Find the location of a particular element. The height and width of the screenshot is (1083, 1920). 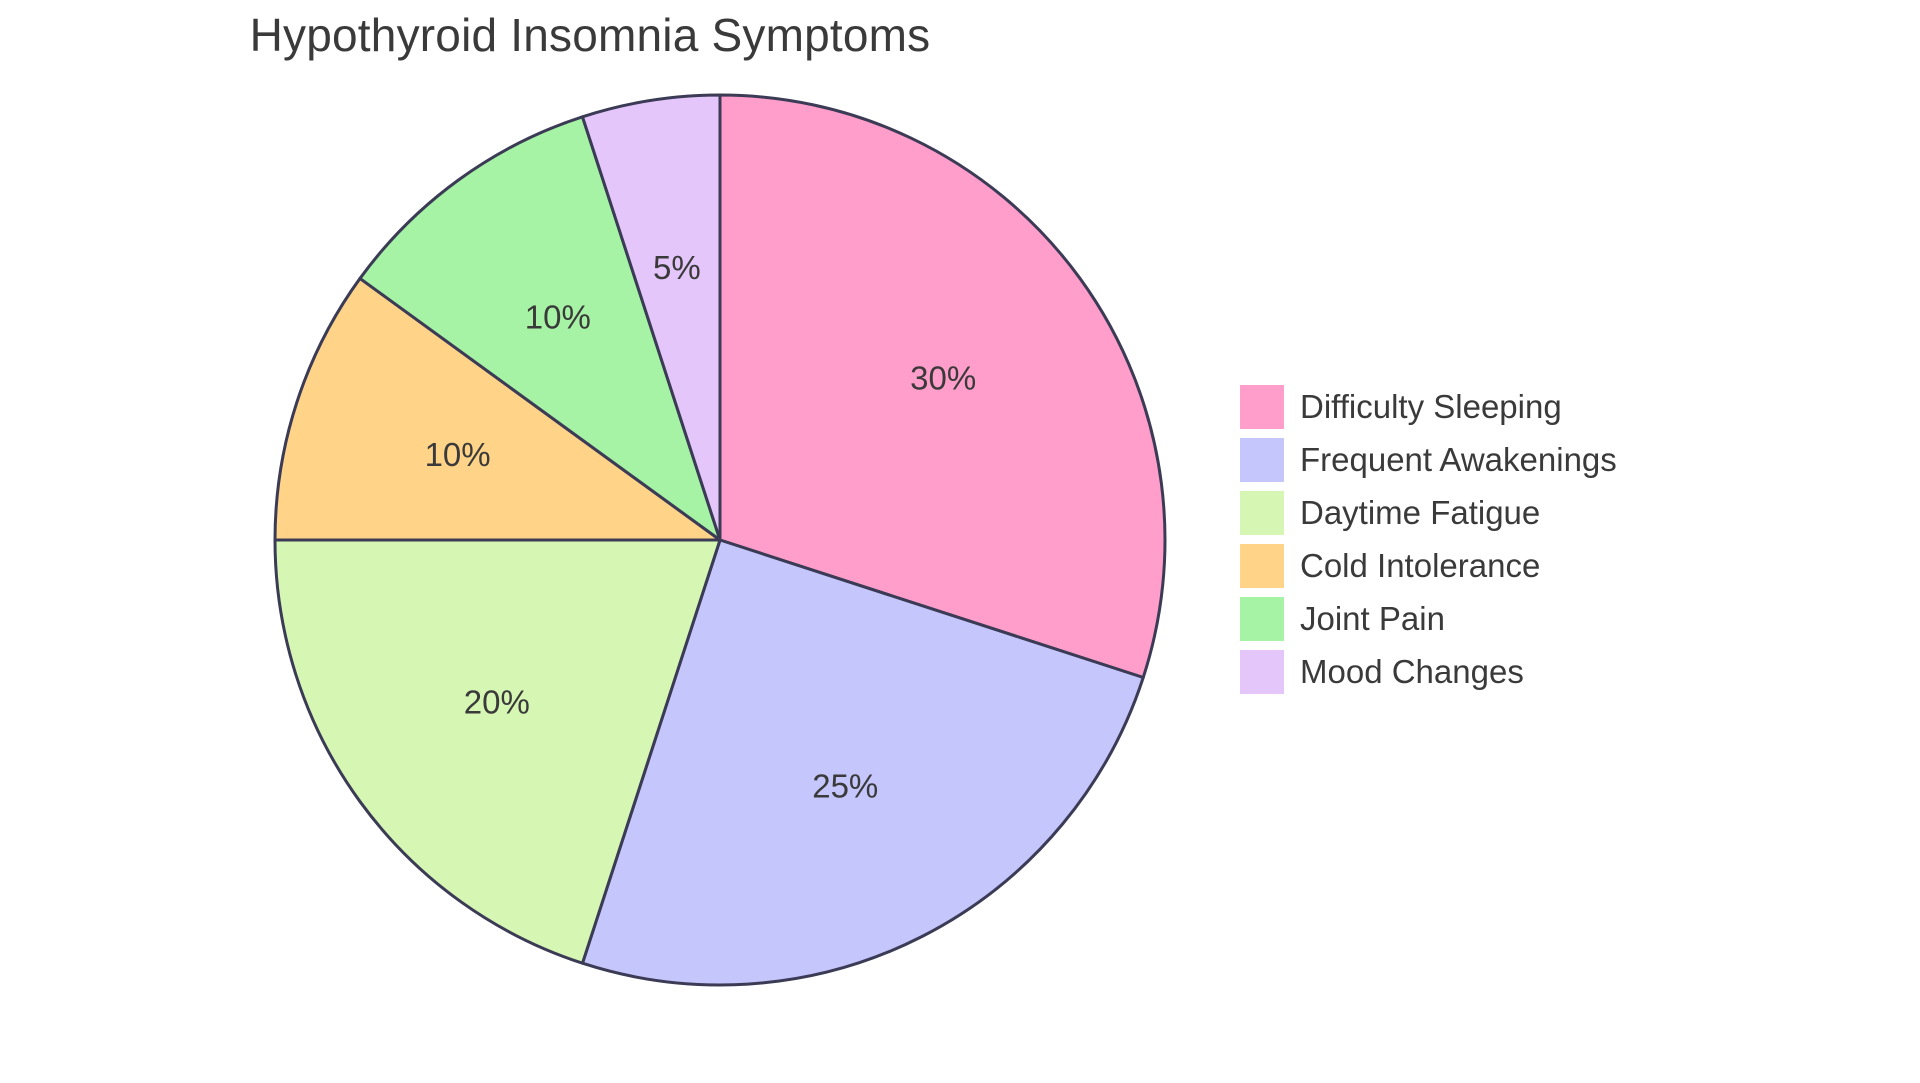

page-title: Hypothyroid Insomnia Symptoms is located at coordinates (590, 35).